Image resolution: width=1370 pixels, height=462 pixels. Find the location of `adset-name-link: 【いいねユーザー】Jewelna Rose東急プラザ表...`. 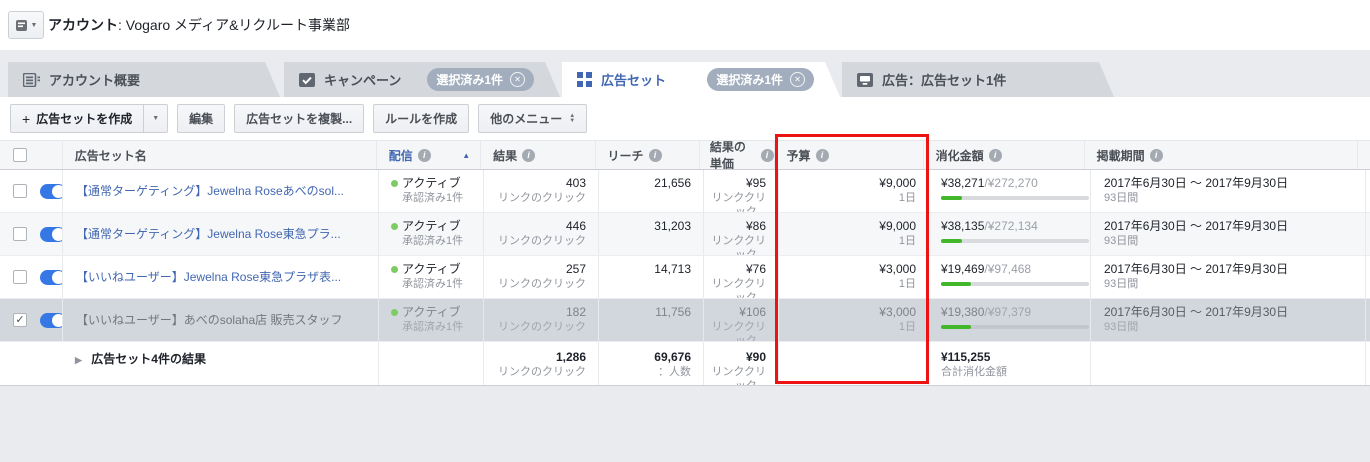

adset-name-link: 【いいねユーザー】Jewelna Rose東急プラザ表... is located at coordinates (209, 277).